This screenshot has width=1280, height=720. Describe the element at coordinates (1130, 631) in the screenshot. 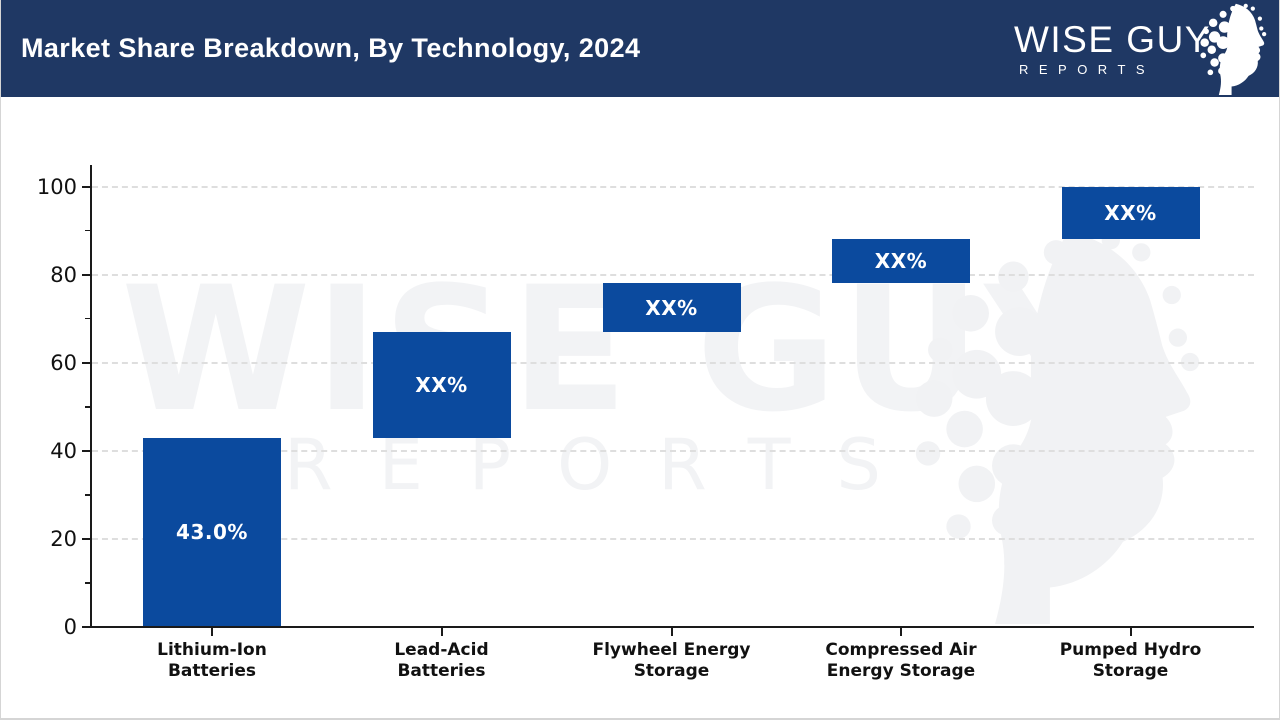

I see `x-tick-pumped-hydro-storage` at that location.